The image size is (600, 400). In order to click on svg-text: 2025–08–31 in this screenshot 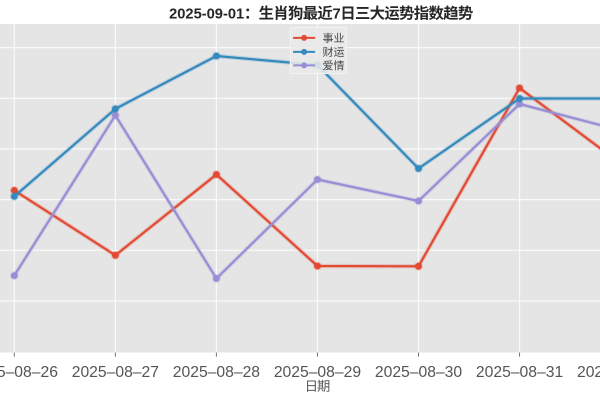, I will do `click(519, 372)`.